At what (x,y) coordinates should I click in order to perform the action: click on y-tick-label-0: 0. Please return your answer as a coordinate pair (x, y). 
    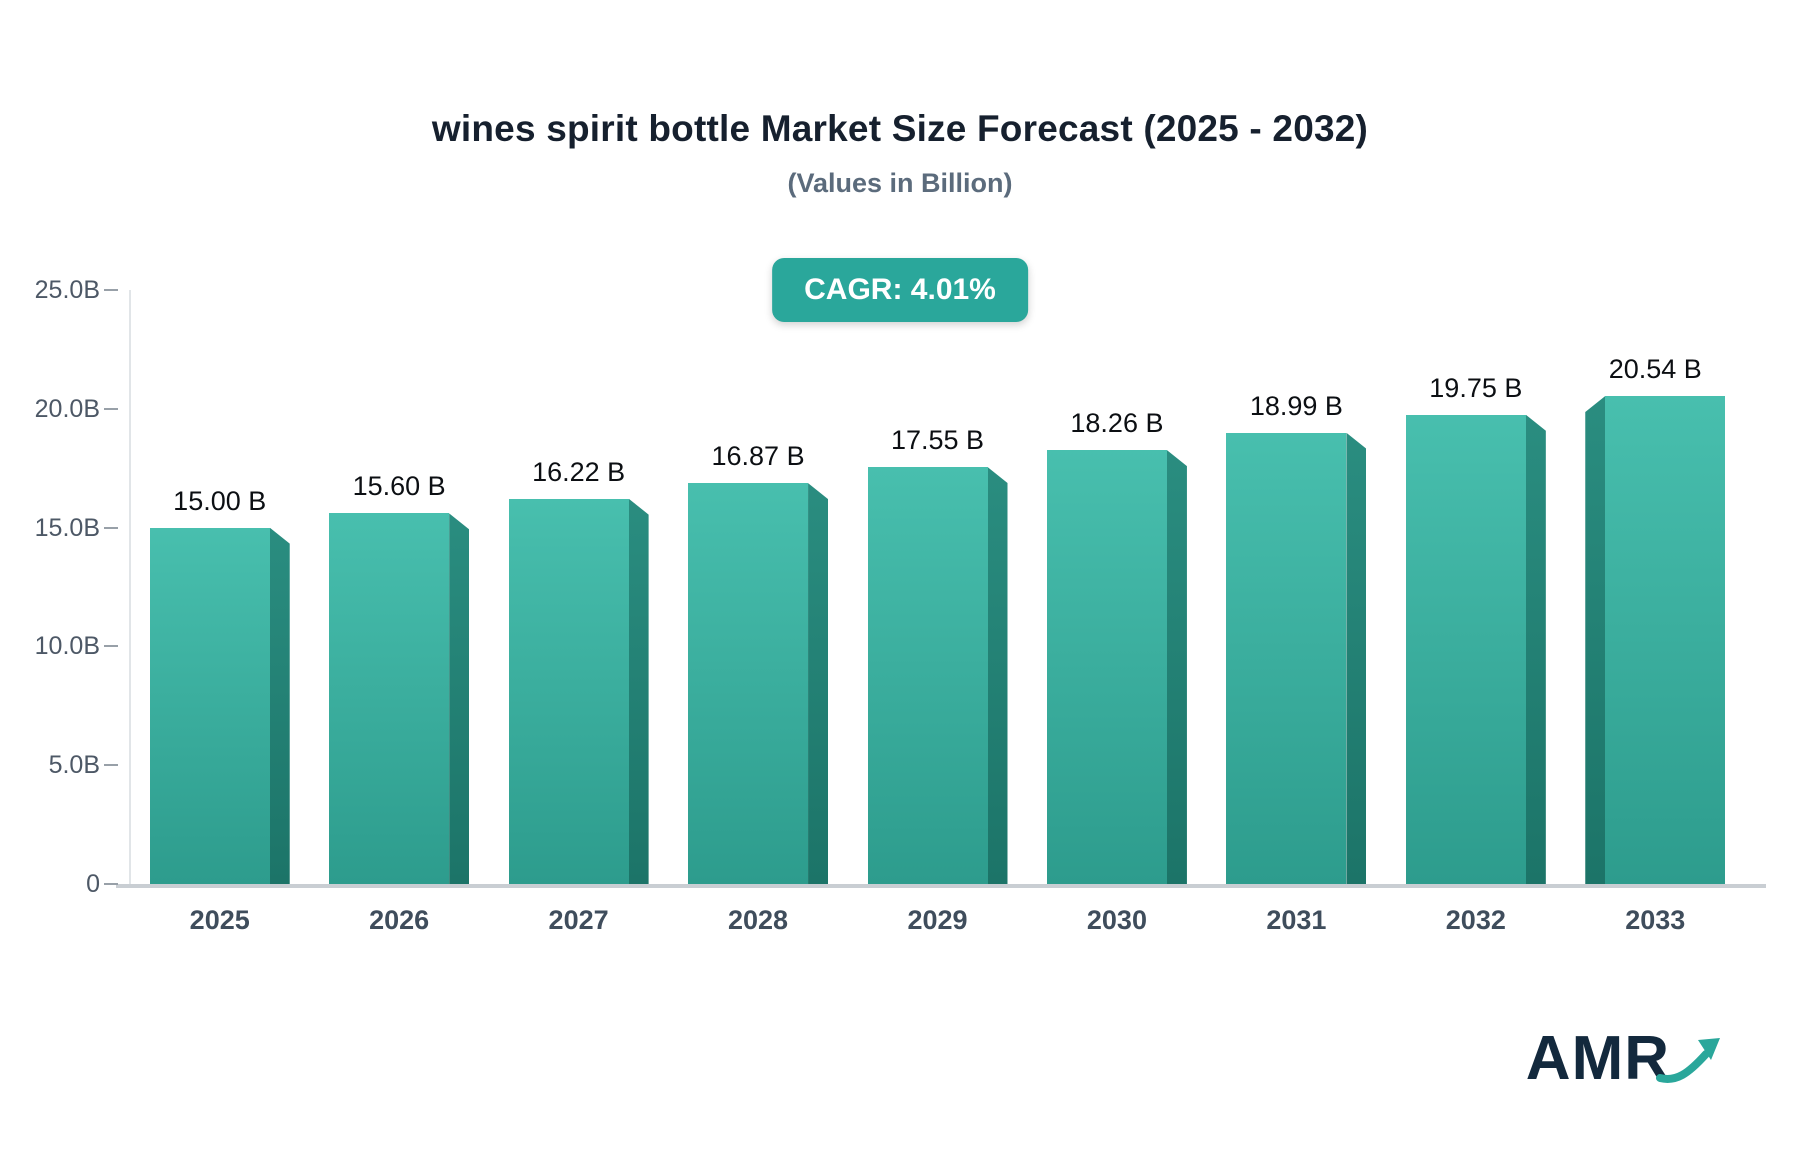
    Looking at the image, I should click on (93, 884).